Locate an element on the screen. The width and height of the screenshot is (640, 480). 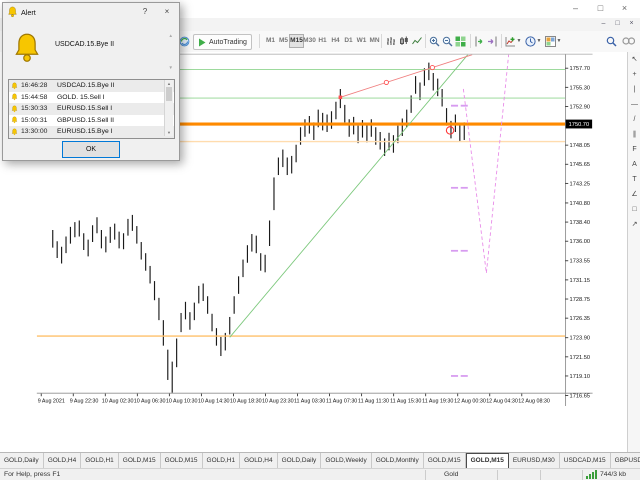
window-maximize-button: □ is located at coordinates (600, 8).